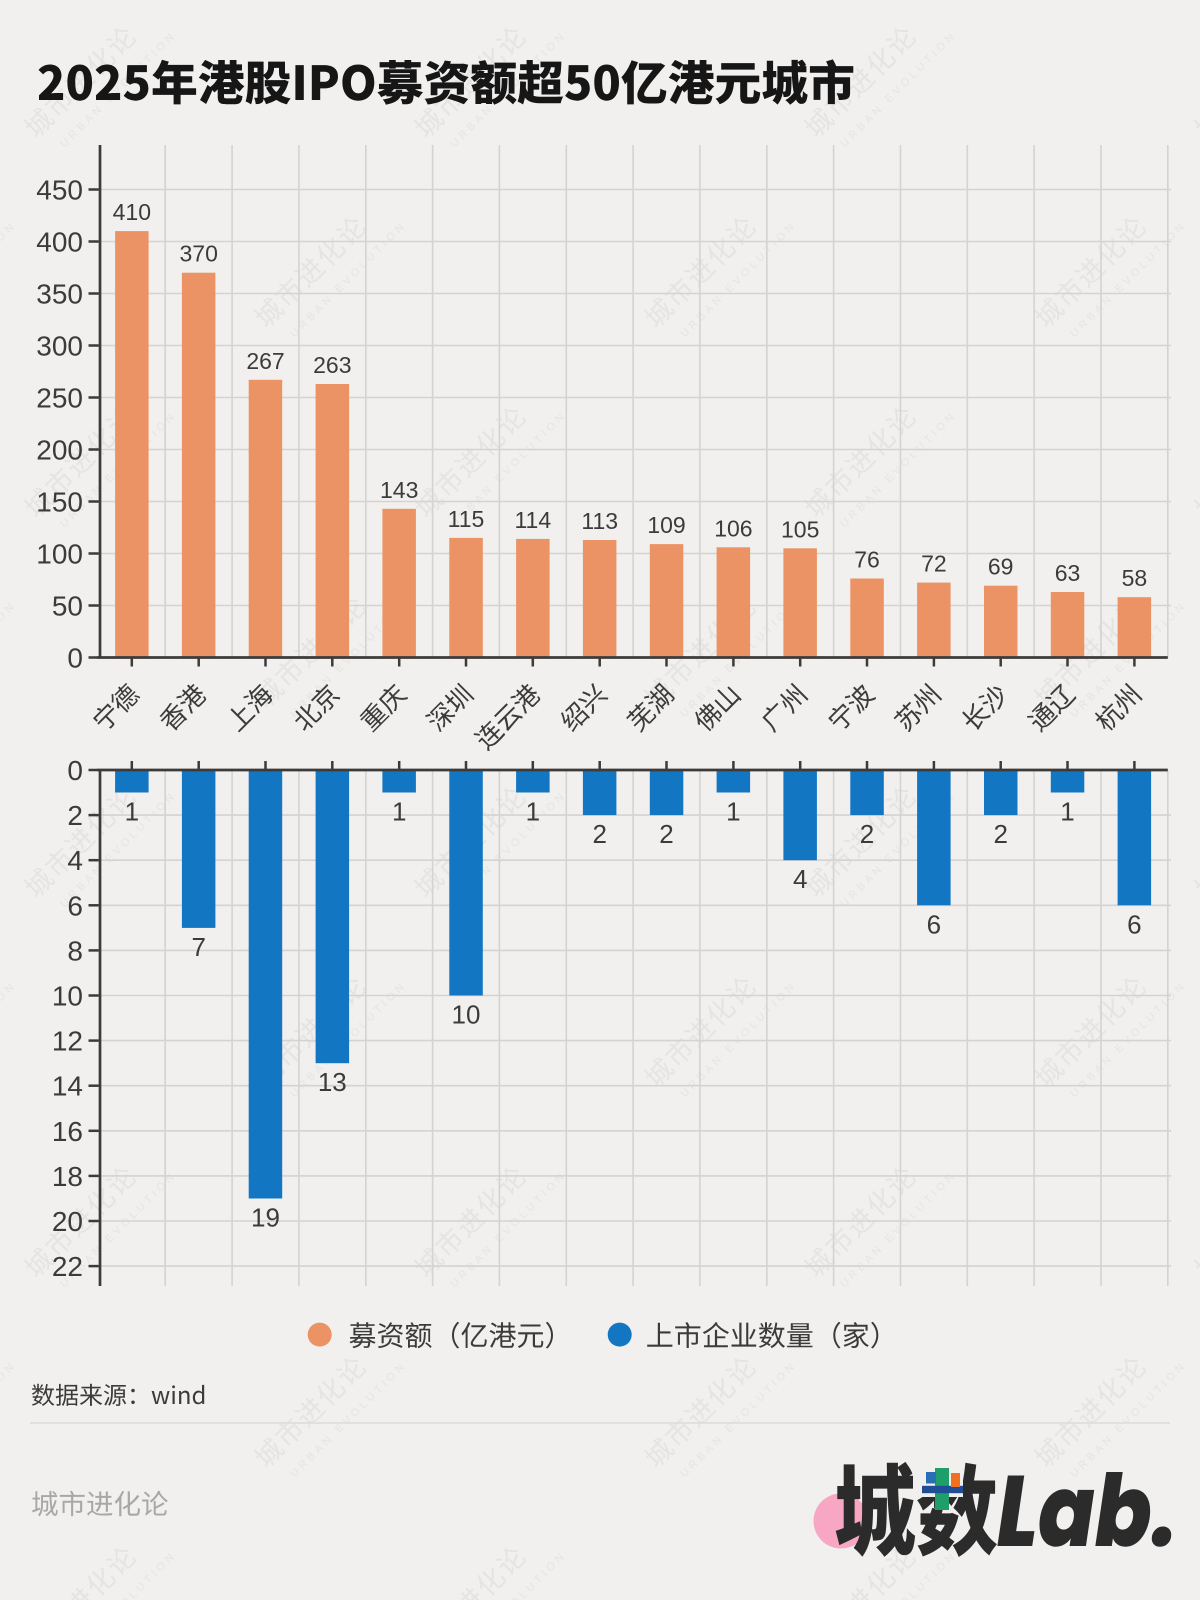 This screenshot has width=1200, height=1600. Describe the element at coordinates (75, 950) in the screenshot. I see `svg-text: 8` at that location.